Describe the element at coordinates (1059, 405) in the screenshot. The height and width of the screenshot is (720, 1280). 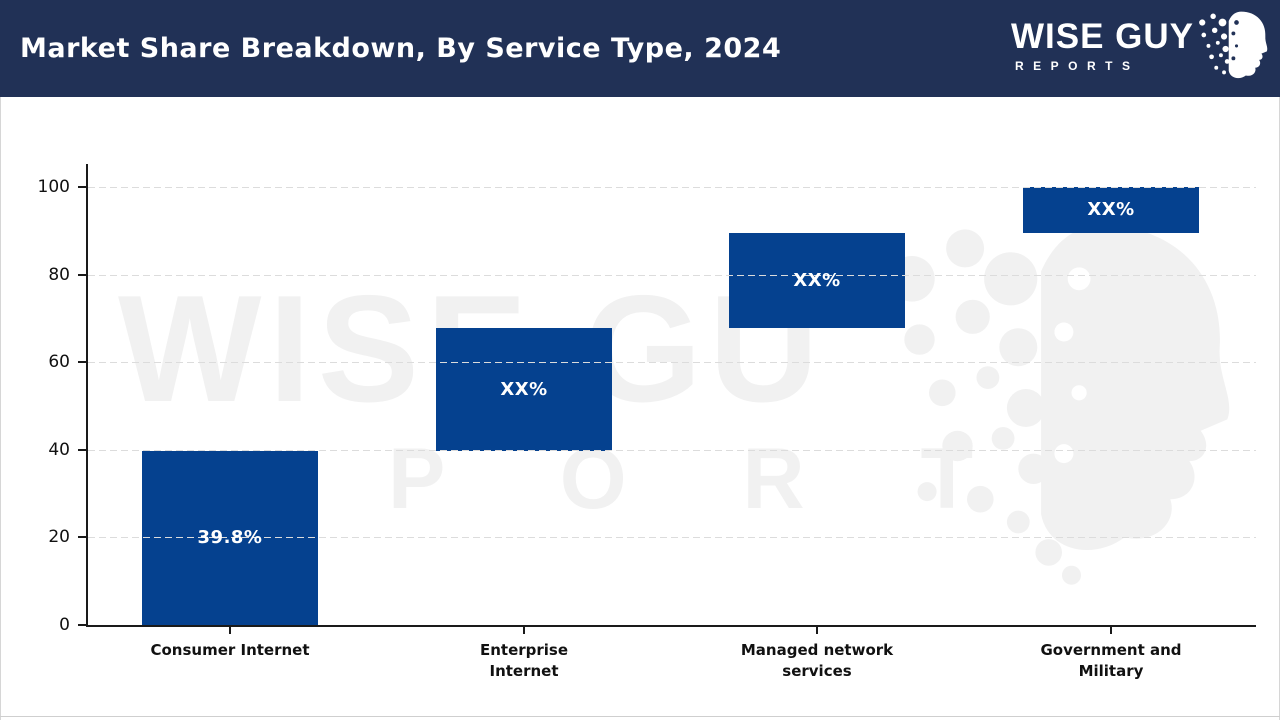
I see `watermark-face-icon` at that location.